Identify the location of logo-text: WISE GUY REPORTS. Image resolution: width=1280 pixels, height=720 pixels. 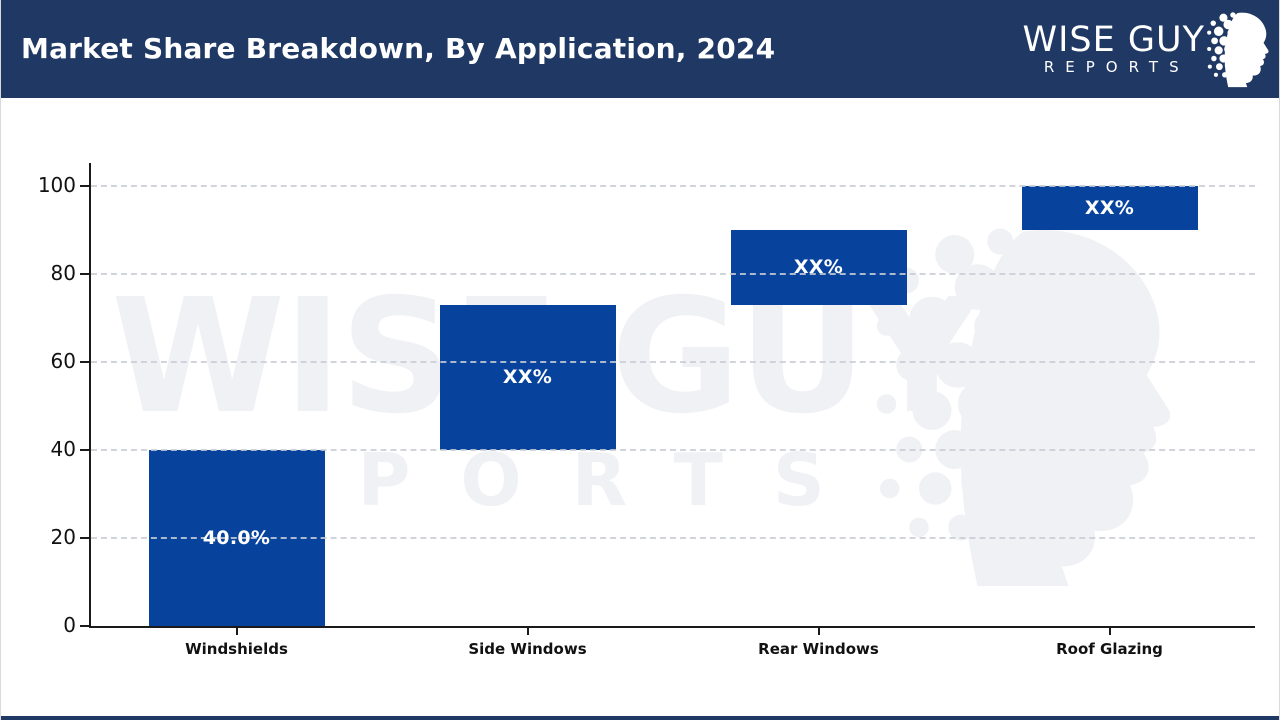
(1113, 48).